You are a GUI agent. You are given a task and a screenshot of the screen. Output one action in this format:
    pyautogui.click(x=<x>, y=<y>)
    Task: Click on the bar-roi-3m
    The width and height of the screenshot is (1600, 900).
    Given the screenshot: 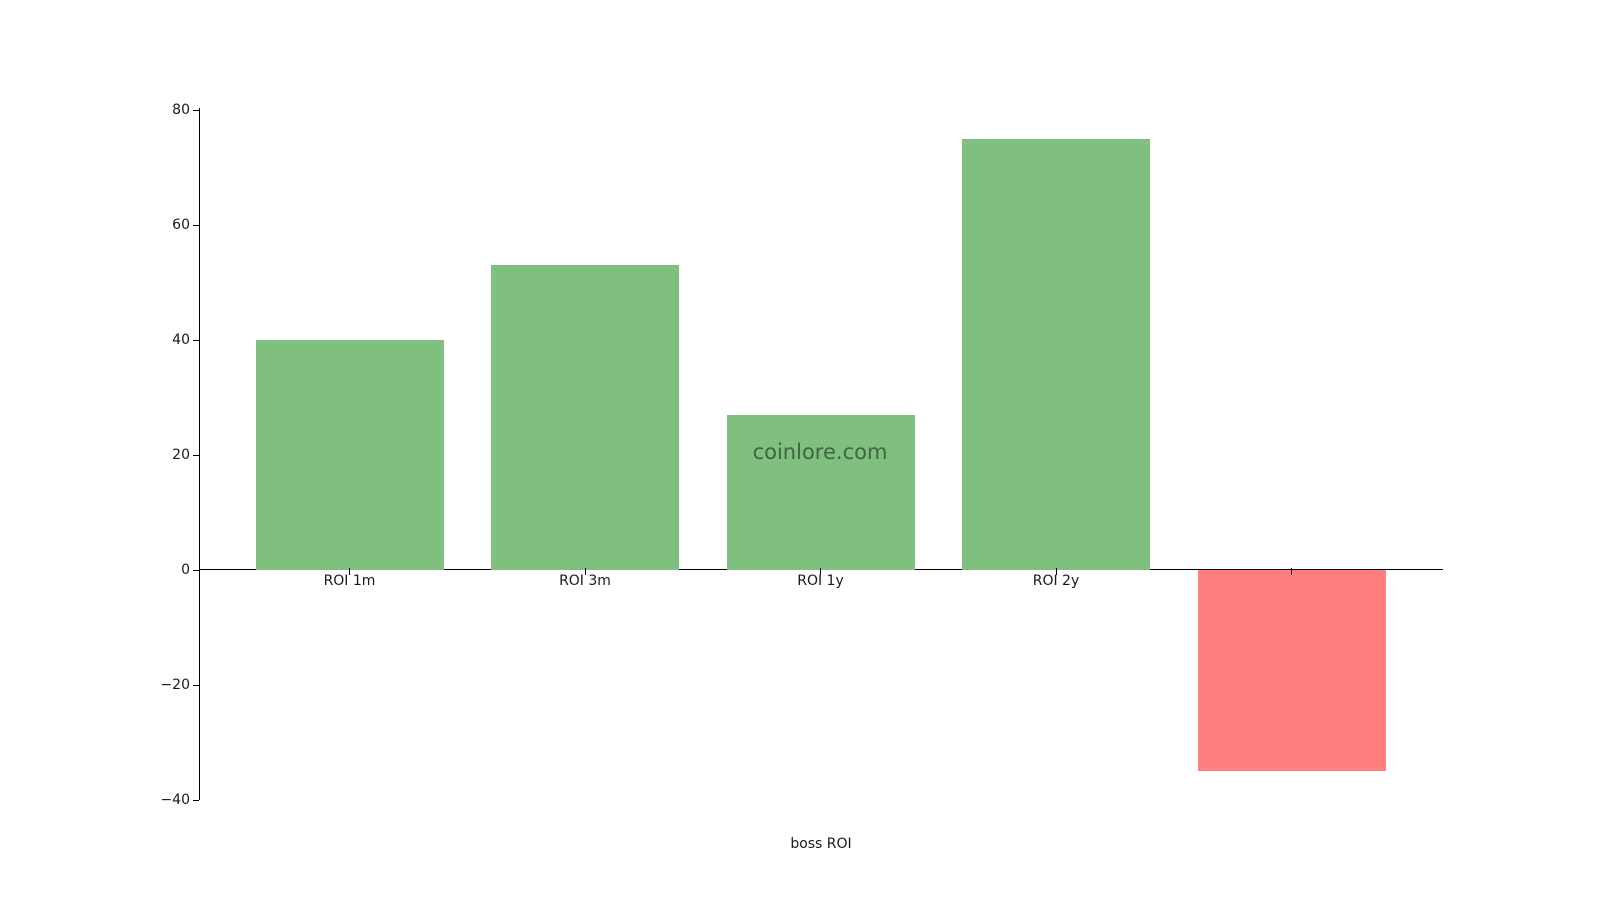 What is the action you would take?
    pyautogui.click(x=585, y=417)
    